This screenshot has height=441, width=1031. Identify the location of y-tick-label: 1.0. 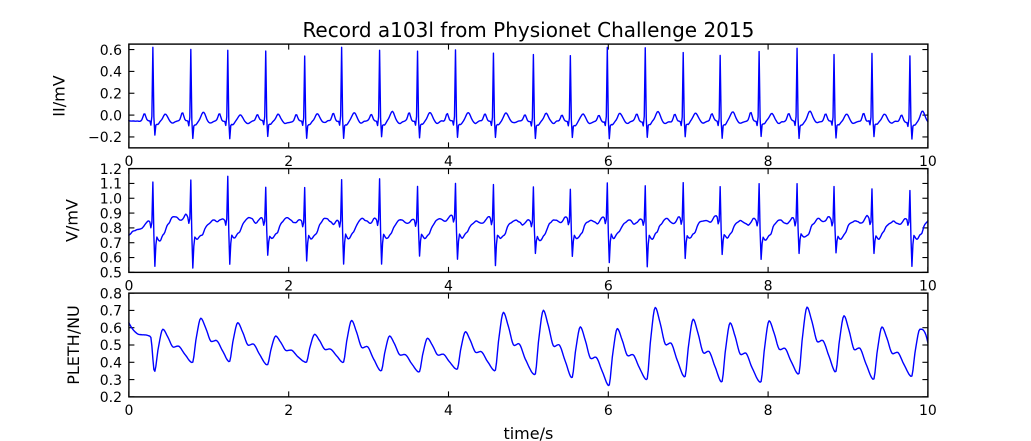
(111, 199).